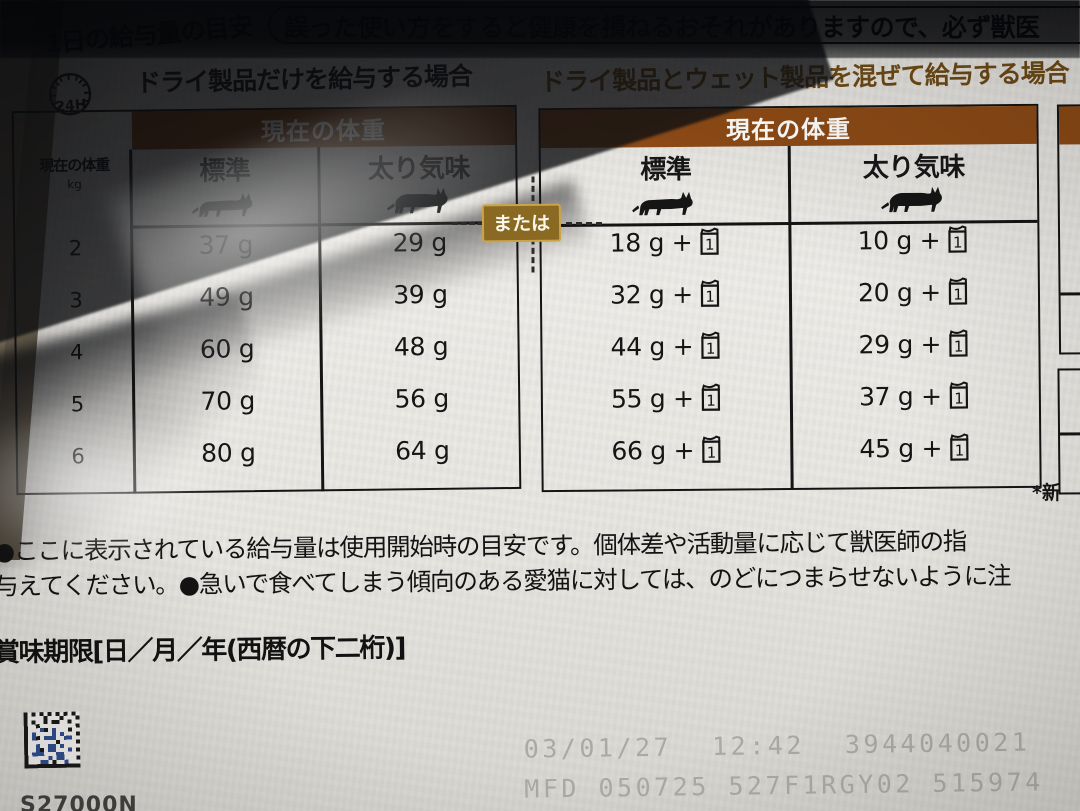  Describe the element at coordinates (422, 398) in the screenshot. I see `dry-row-overweight: 56 g` at that location.